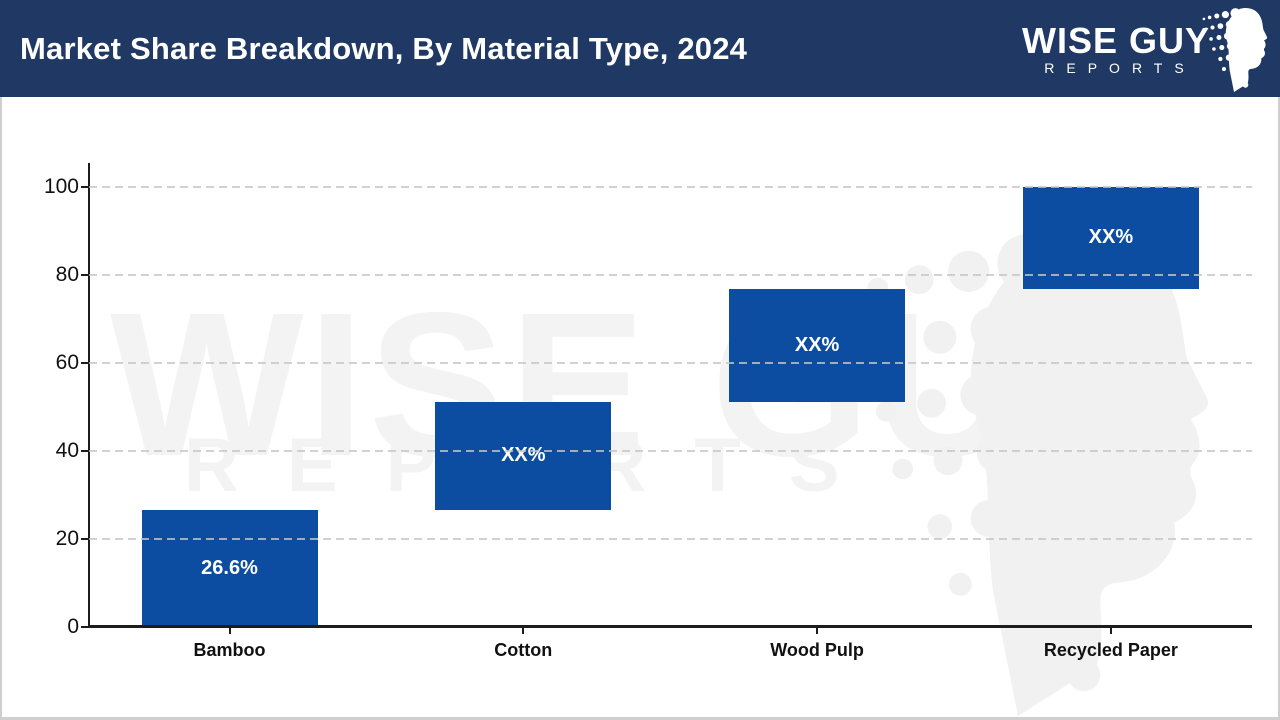 The width and height of the screenshot is (1280, 720). What do you see at coordinates (670, 626) in the screenshot?
I see `x-axis-line` at bounding box center [670, 626].